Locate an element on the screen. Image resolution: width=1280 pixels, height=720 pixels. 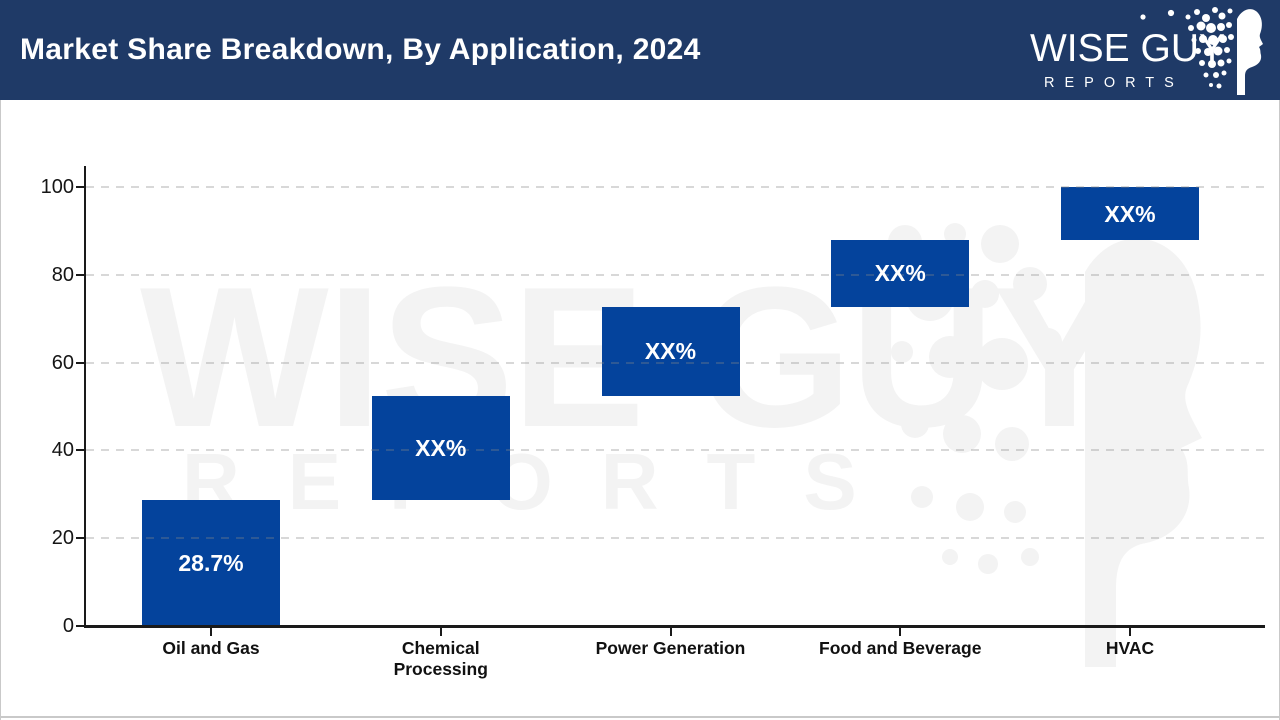
bar-value-label: 28.7% is located at coordinates (211, 563).